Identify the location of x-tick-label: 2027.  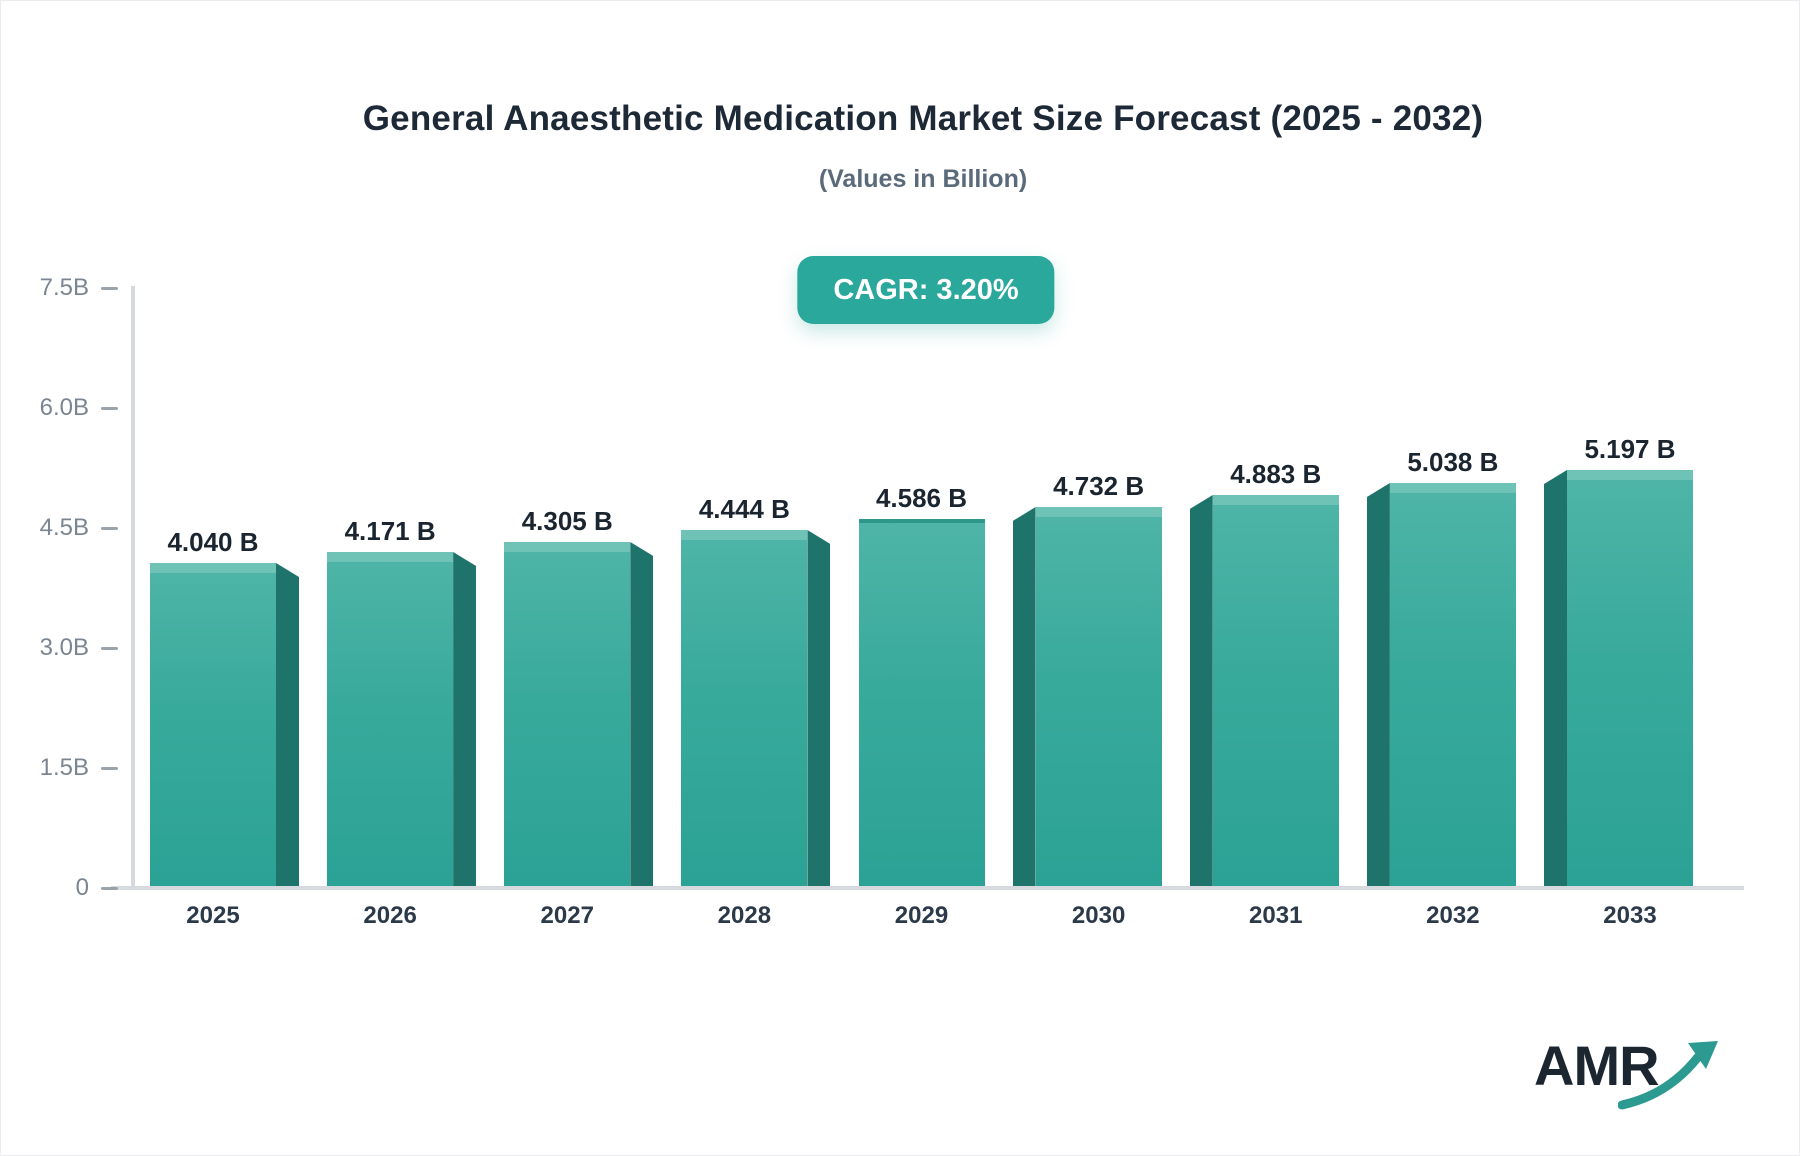
(567, 915).